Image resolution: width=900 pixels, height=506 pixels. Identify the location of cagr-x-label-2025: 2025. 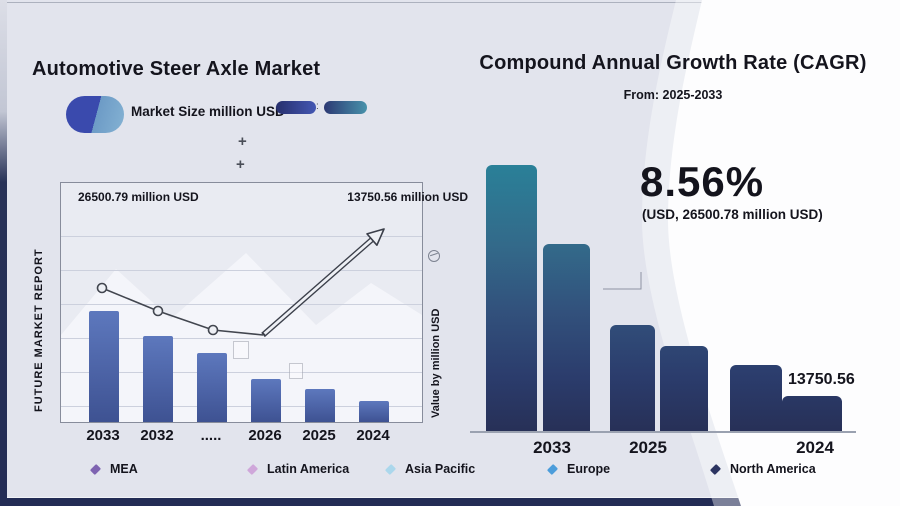
(648, 447).